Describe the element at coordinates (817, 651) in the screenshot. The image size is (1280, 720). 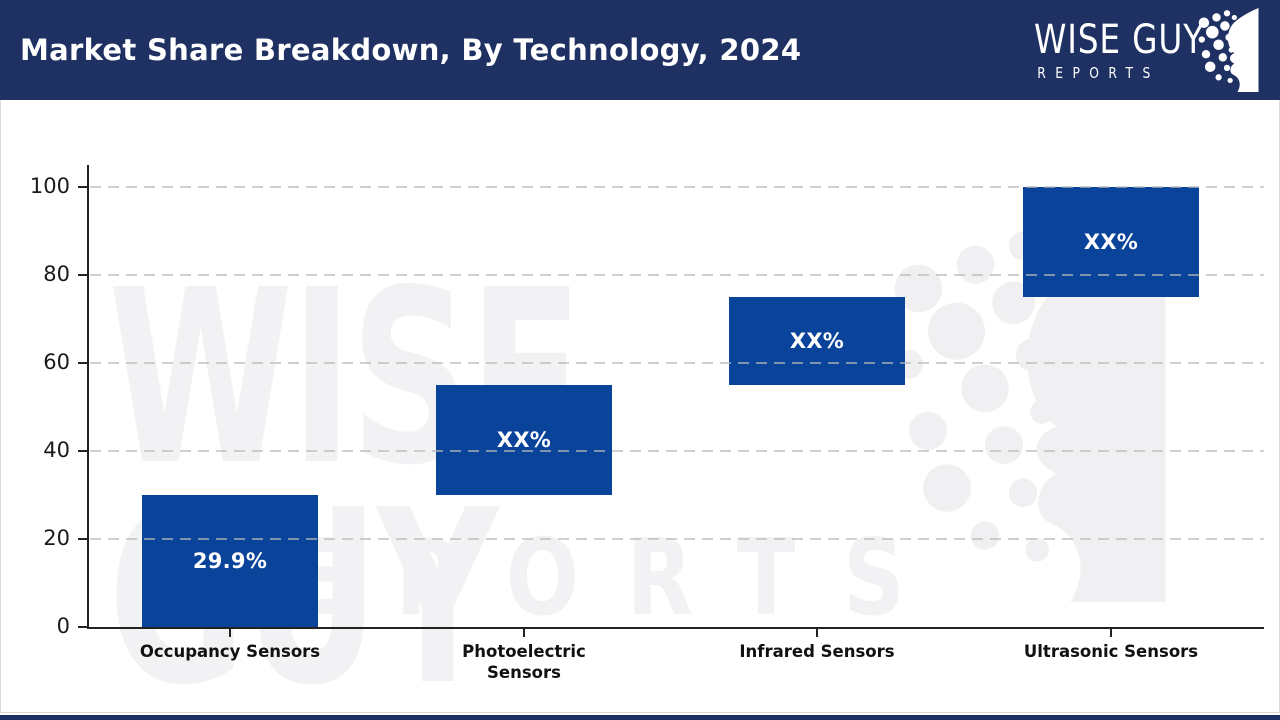
I see `category-label-infrared-sensors: Infrared Sensors` at that location.